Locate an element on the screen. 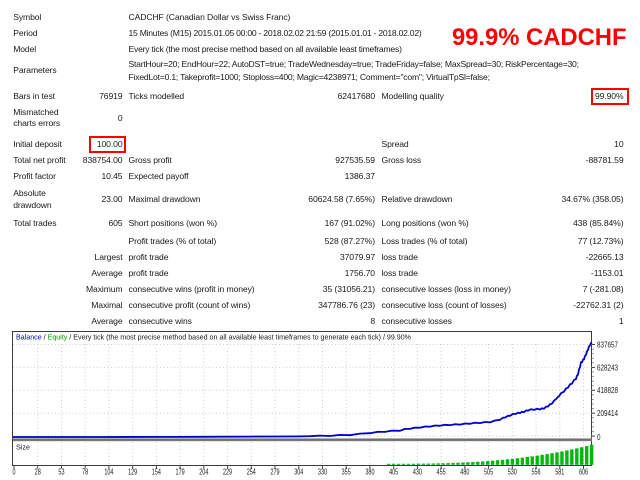 This screenshot has height=480, width=640. svg-text: 53 is located at coordinates (61, 472).